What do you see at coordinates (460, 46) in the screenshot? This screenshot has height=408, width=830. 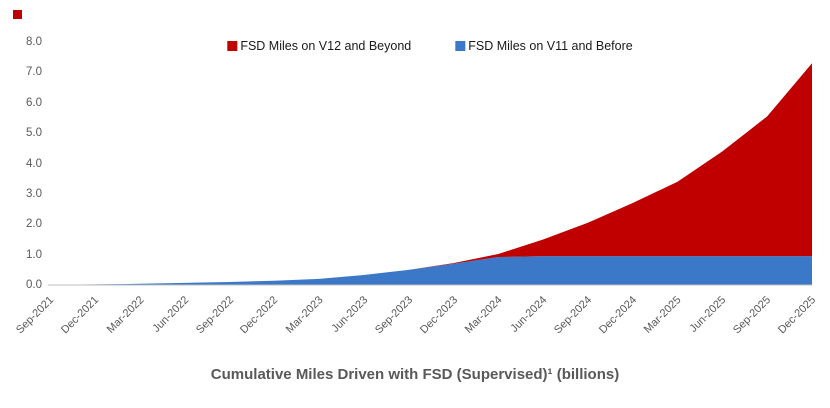 I see `legend-swatch-v11-icon` at bounding box center [460, 46].